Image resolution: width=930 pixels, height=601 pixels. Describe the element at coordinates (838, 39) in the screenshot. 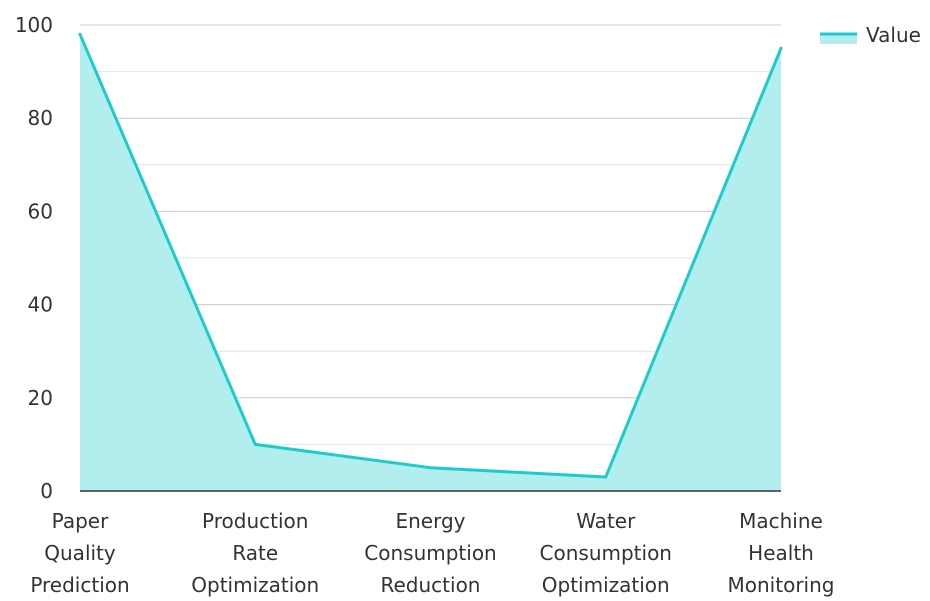

I see `legend-swatch` at that location.